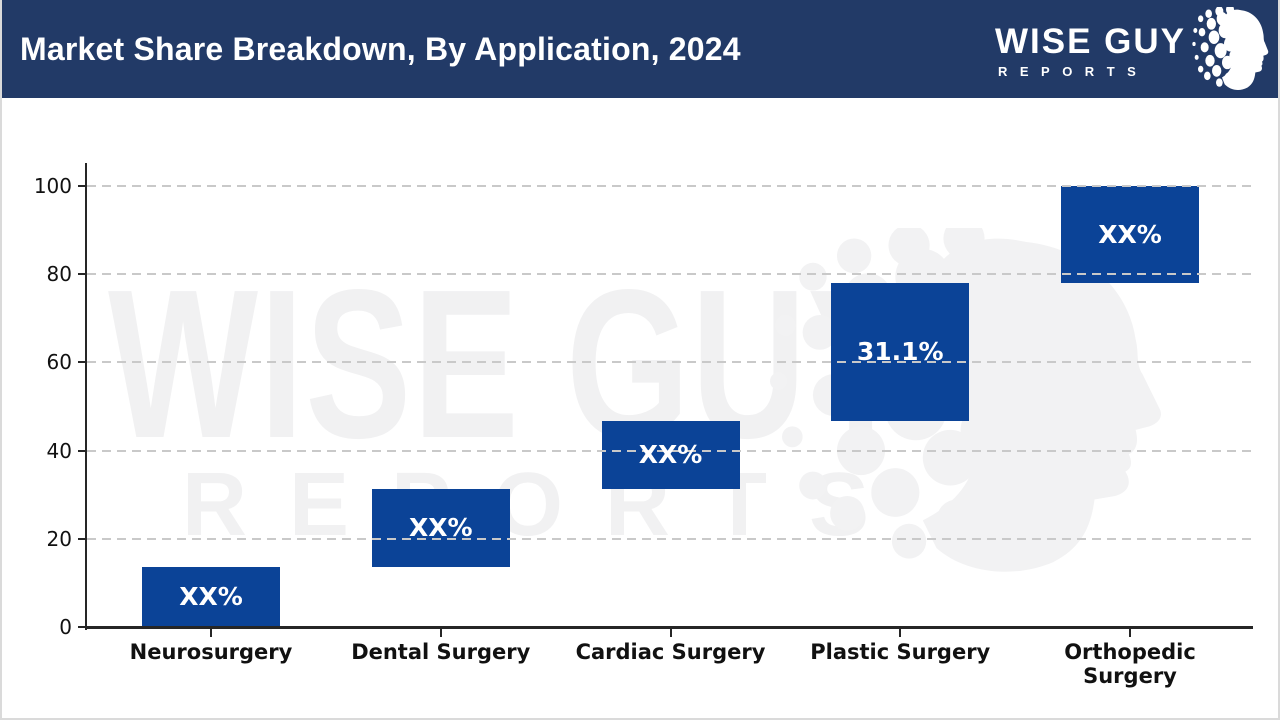 The image size is (1280, 720). I want to click on category-label-plastic-surgery: Plastic Surgery, so click(900, 652).